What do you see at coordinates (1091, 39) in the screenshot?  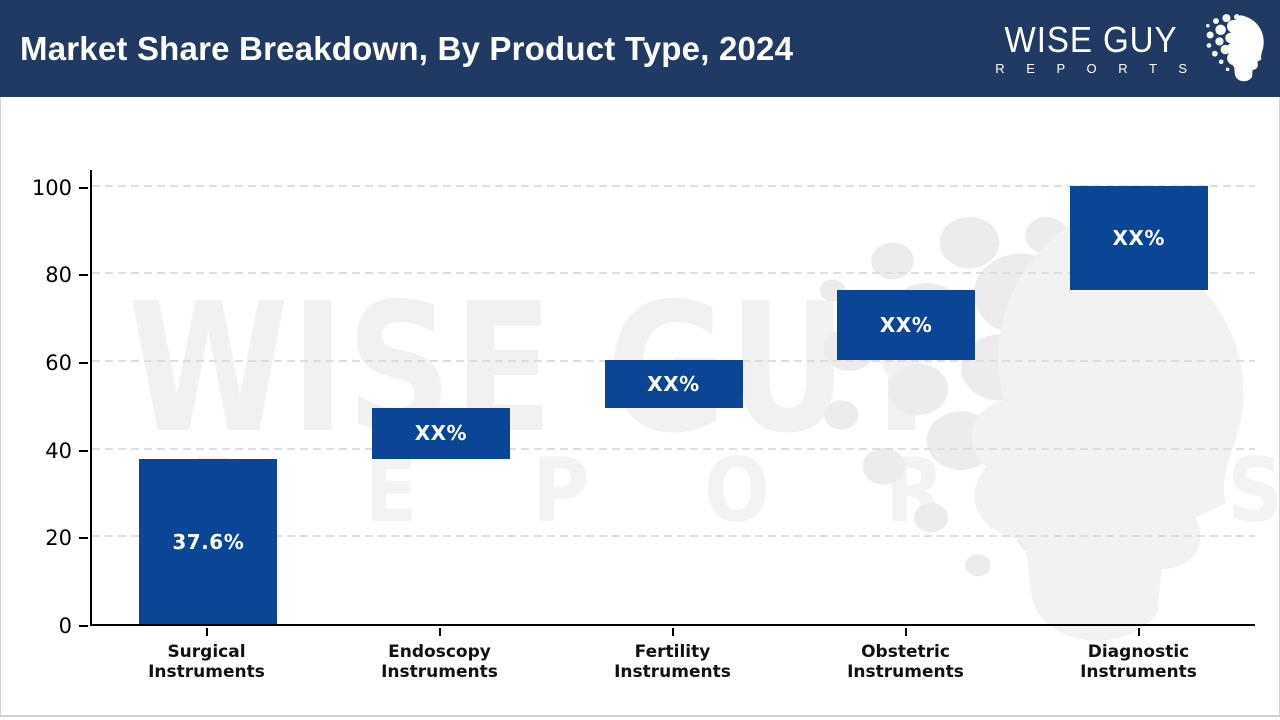 I see `logo-wordmark: WISE GUY` at bounding box center [1091, 39].